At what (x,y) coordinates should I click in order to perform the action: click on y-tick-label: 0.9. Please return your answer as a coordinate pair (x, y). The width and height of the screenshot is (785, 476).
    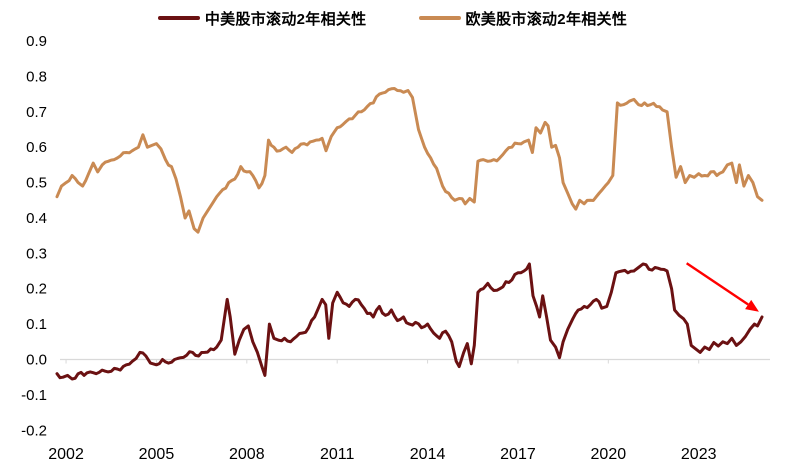
    Looking at the image, I should click on (36, 41).